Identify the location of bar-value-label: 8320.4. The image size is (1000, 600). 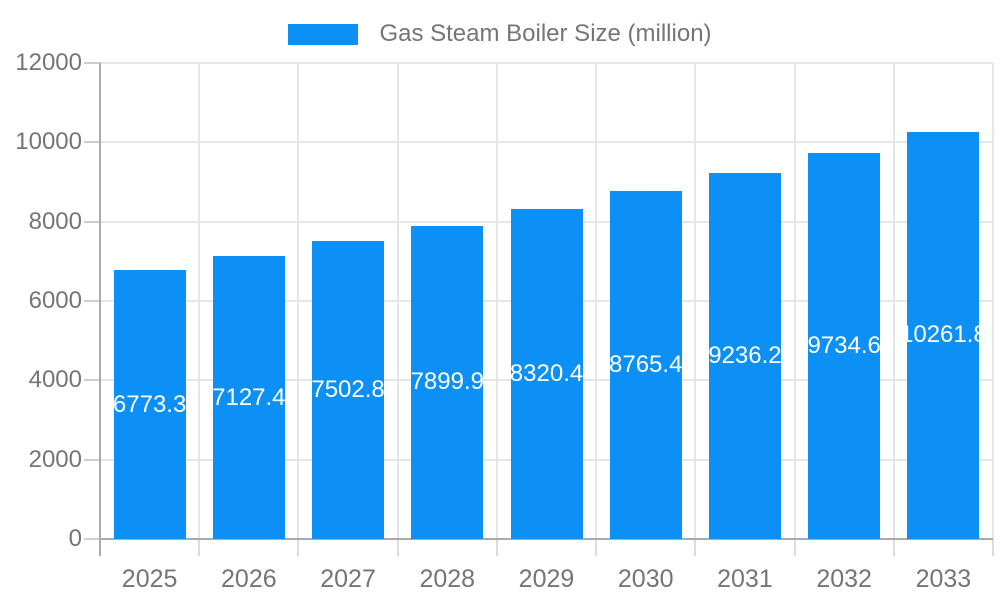
(546, 373).